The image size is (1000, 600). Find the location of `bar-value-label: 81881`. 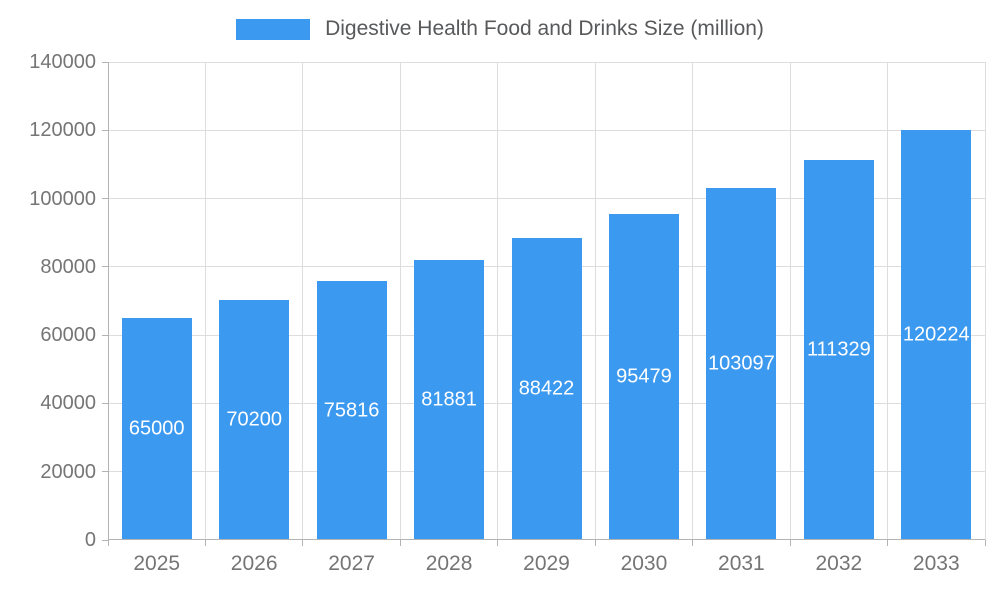

bar-value-label: 81881 is located at coordinates (449, 399).